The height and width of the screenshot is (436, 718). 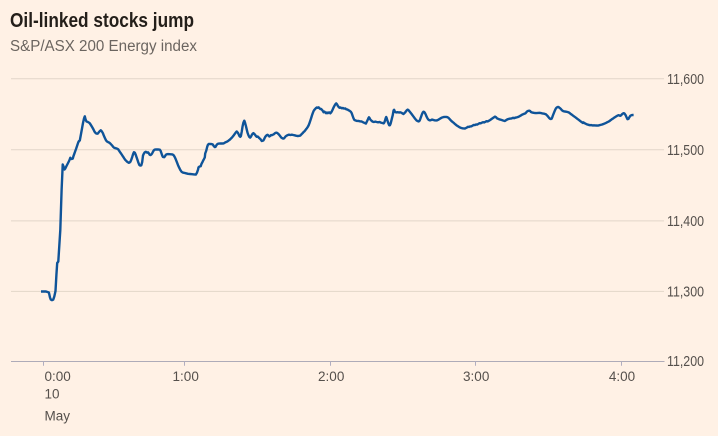 What do you see at coordinates (52, 394) in the screenshot?
I see `svg-text: 10` at bounding box center [52, 394].